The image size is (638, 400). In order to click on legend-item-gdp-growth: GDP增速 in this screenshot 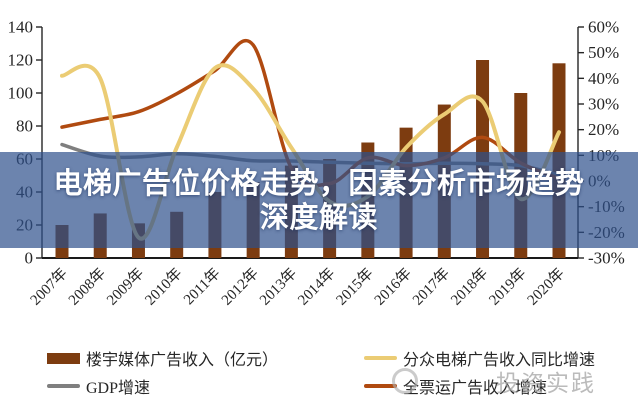, I will do `click(98, 386)`.